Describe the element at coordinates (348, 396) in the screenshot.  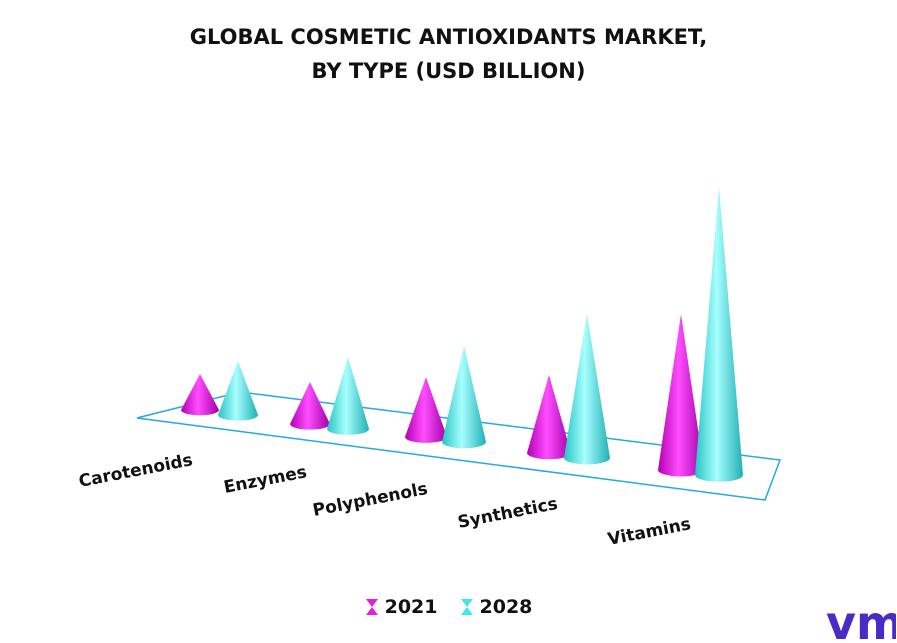
I see `cone-enzymes-2028` at that location.